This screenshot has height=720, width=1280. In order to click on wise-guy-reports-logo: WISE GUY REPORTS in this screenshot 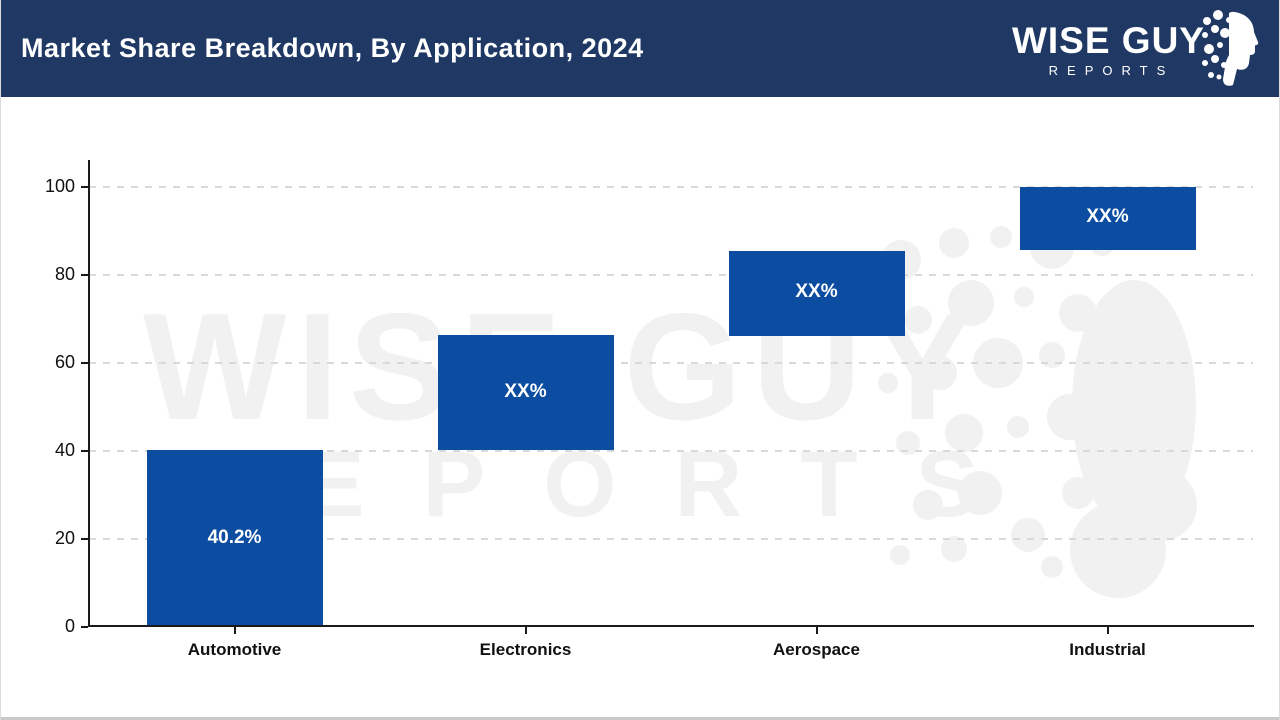, I will do `click(1135, 49)`.